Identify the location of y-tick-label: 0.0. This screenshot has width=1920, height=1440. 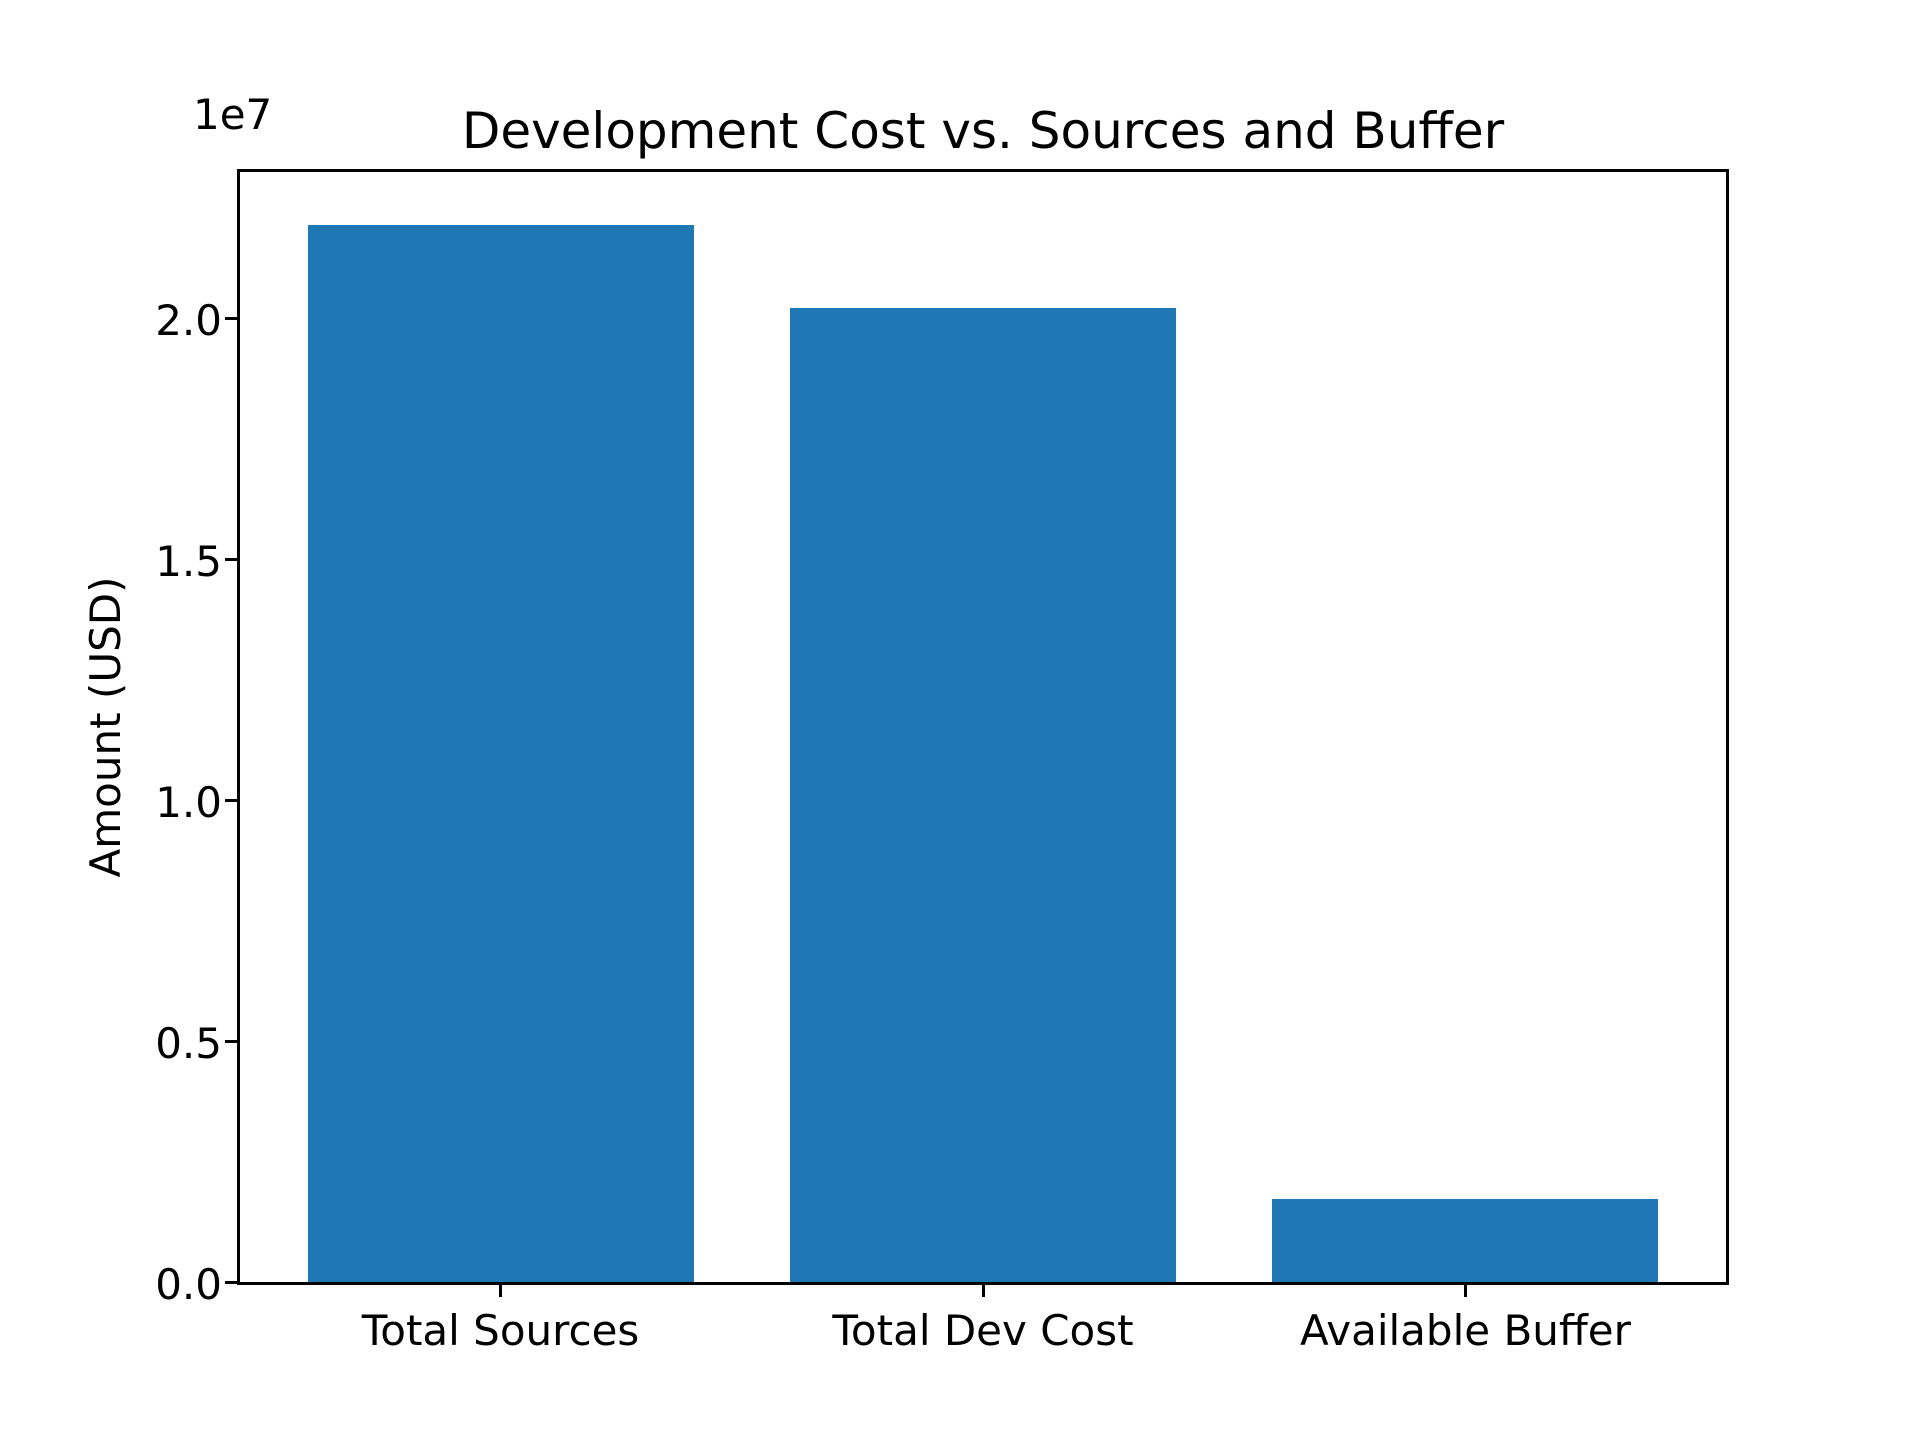
(188, 1284).